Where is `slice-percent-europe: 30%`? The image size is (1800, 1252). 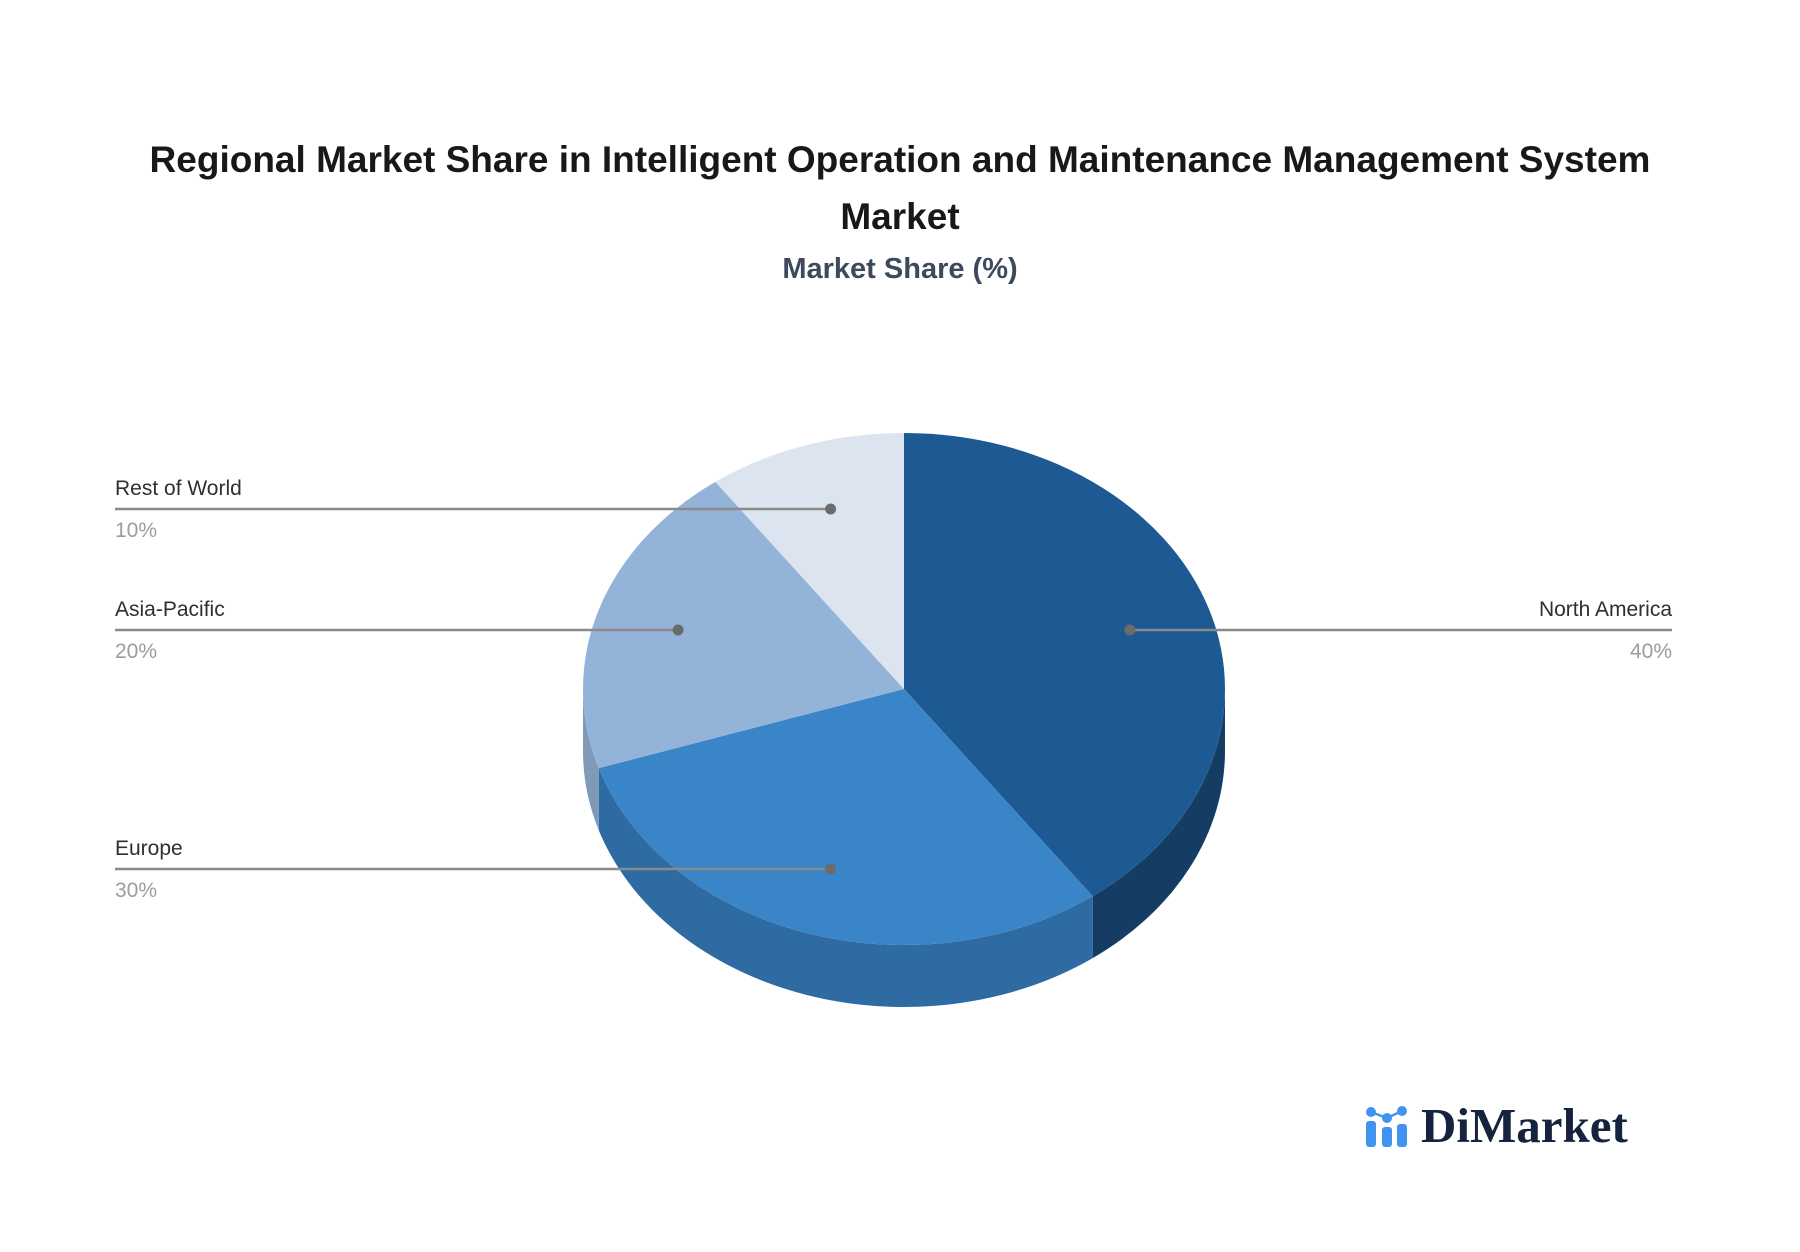
slice-percent-europe: 30% is located at coordinates (136, 890).